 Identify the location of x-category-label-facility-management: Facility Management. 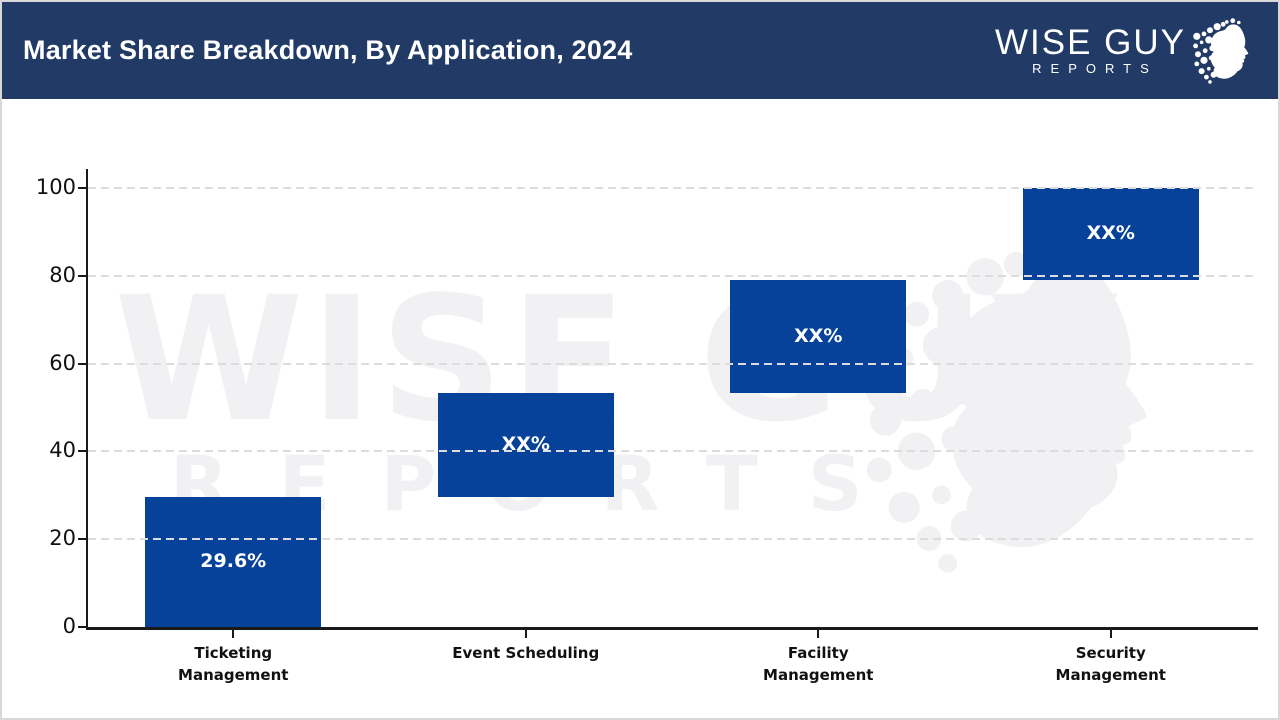
(818, 665).